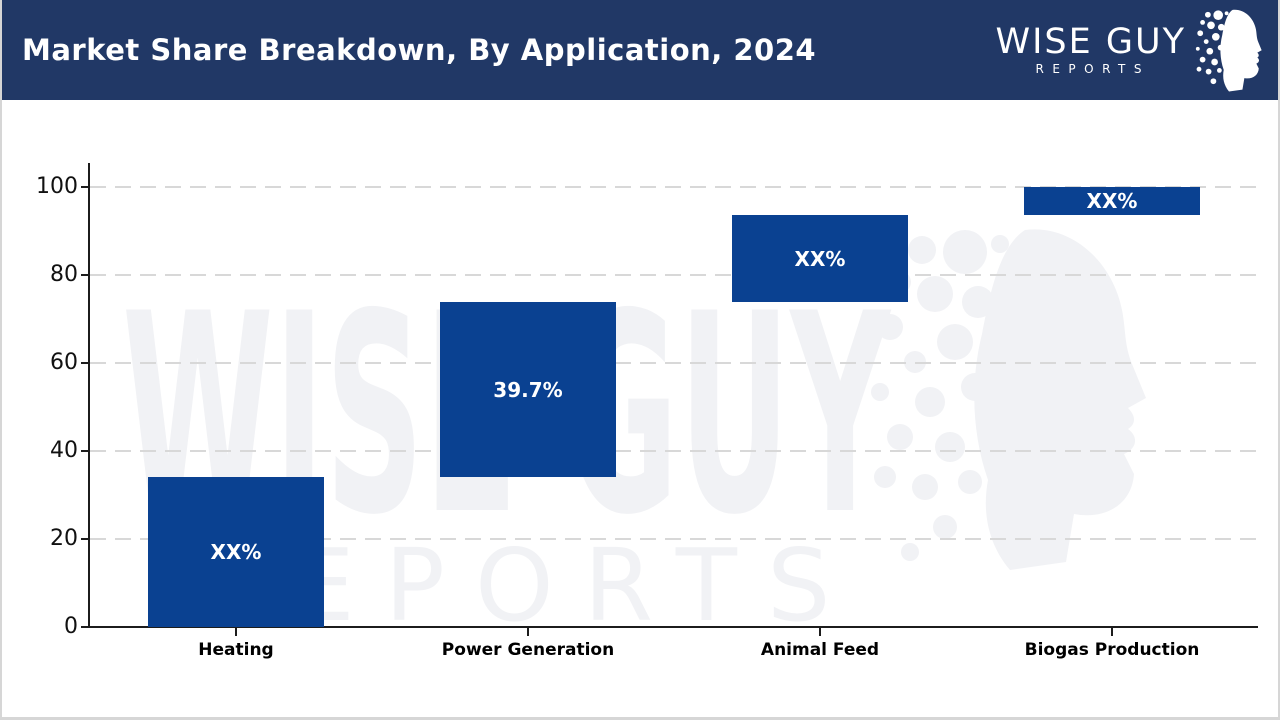  Describe the element at coordinates (236, 650) in the screenshot. I see `x-category-label-1: Heating` at that location.